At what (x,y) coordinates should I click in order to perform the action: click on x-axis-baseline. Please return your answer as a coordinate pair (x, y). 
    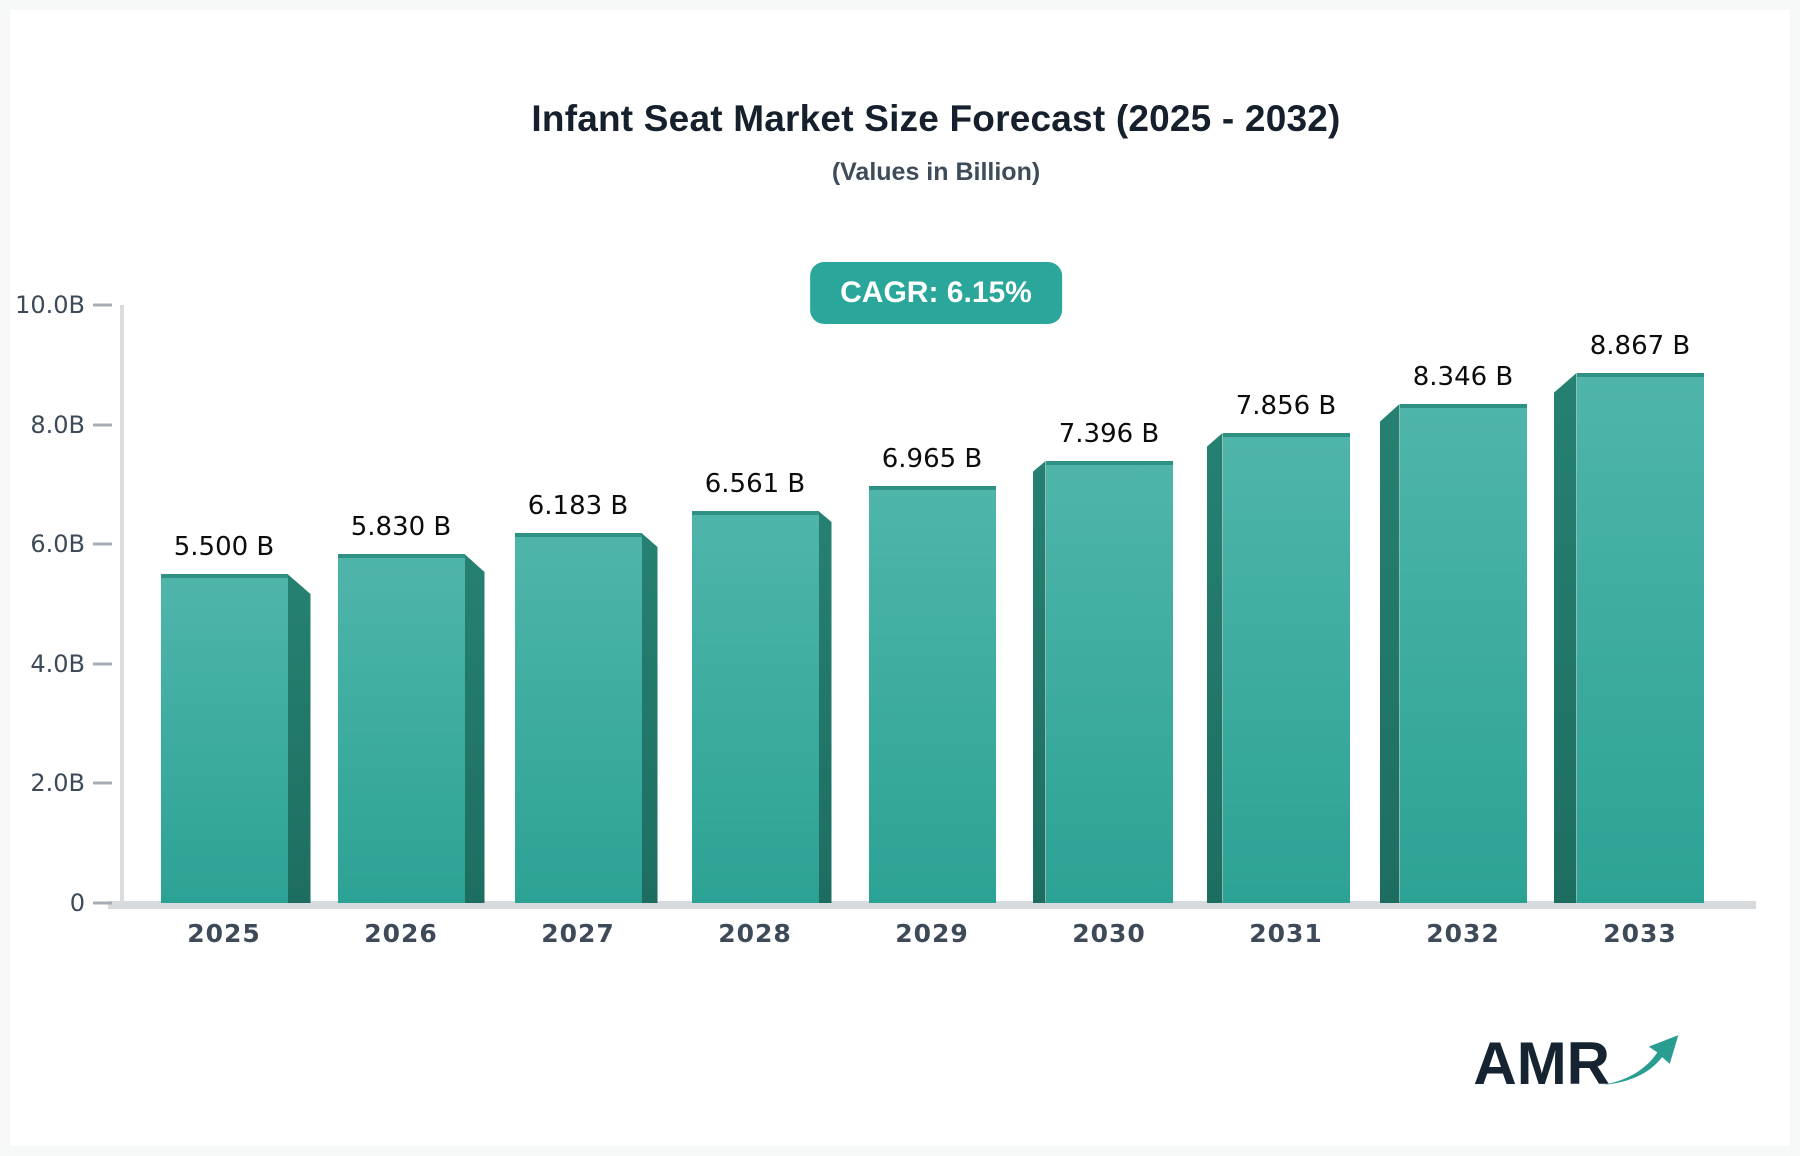
    Looking at the image, I should click on (932, 905).